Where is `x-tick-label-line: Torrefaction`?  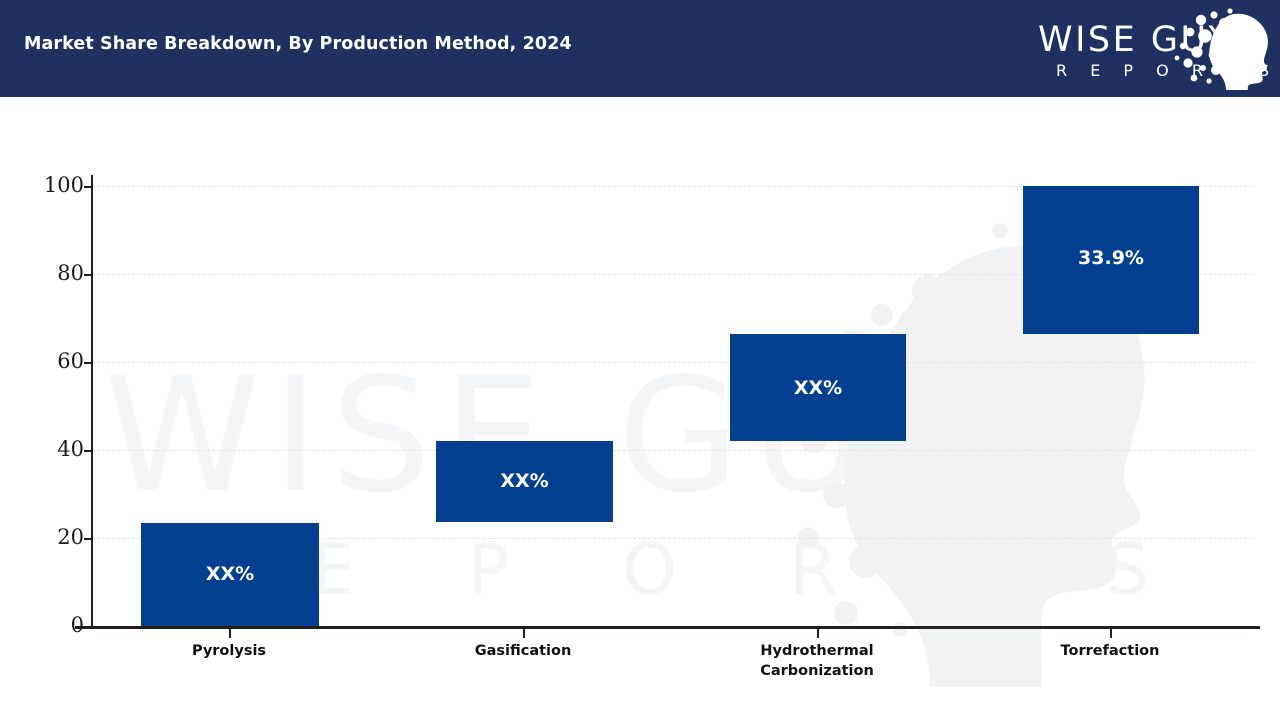
x-tick-label-line: Torrefaction is located at coordinates (1110, 651).